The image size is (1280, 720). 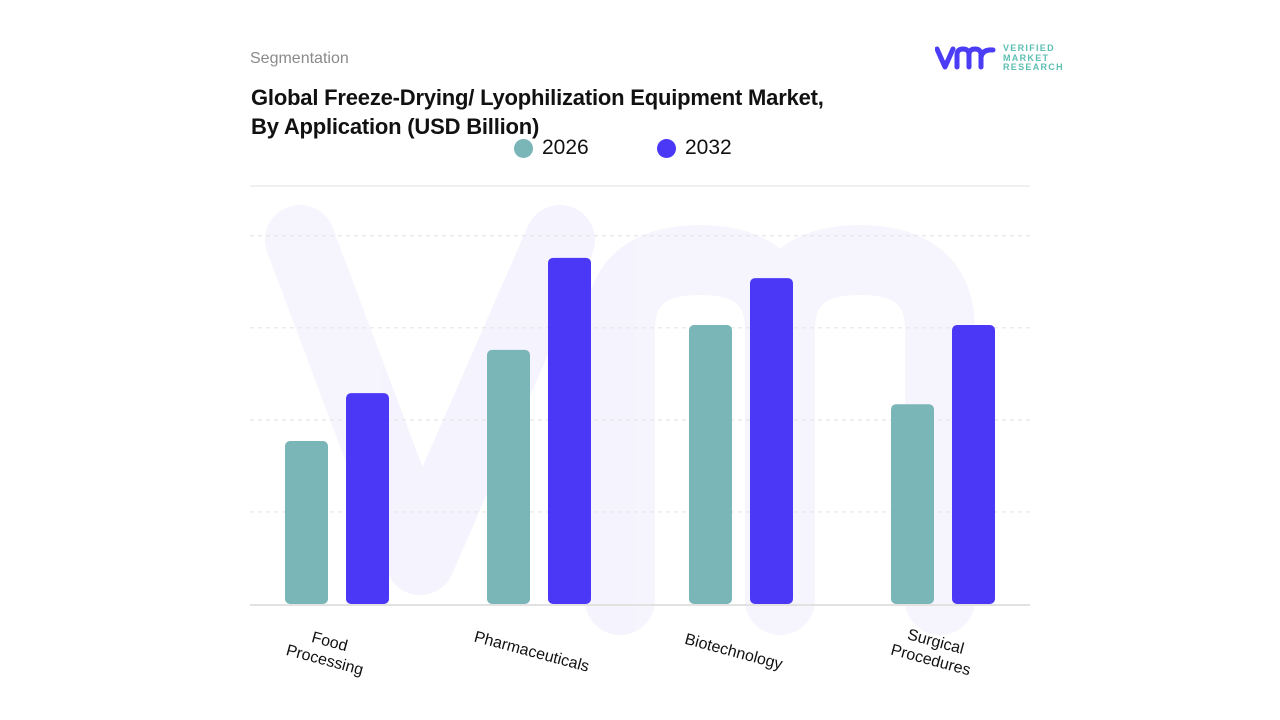 What do you see at coordinates (973, 464) in the screenshot?
I see `bar-2032-surgical-procedures` at bounding box center [973, 464].